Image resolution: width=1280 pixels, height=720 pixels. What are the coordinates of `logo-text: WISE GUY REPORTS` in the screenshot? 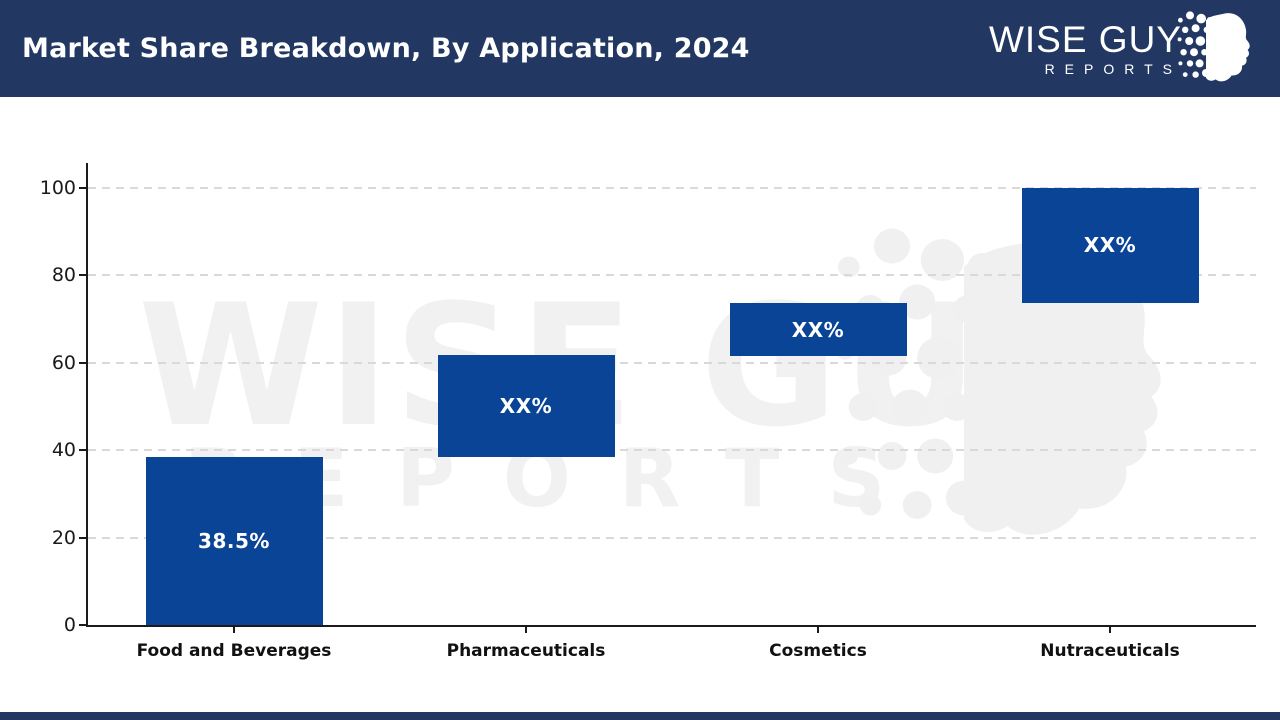 It's located at (1085, 49).